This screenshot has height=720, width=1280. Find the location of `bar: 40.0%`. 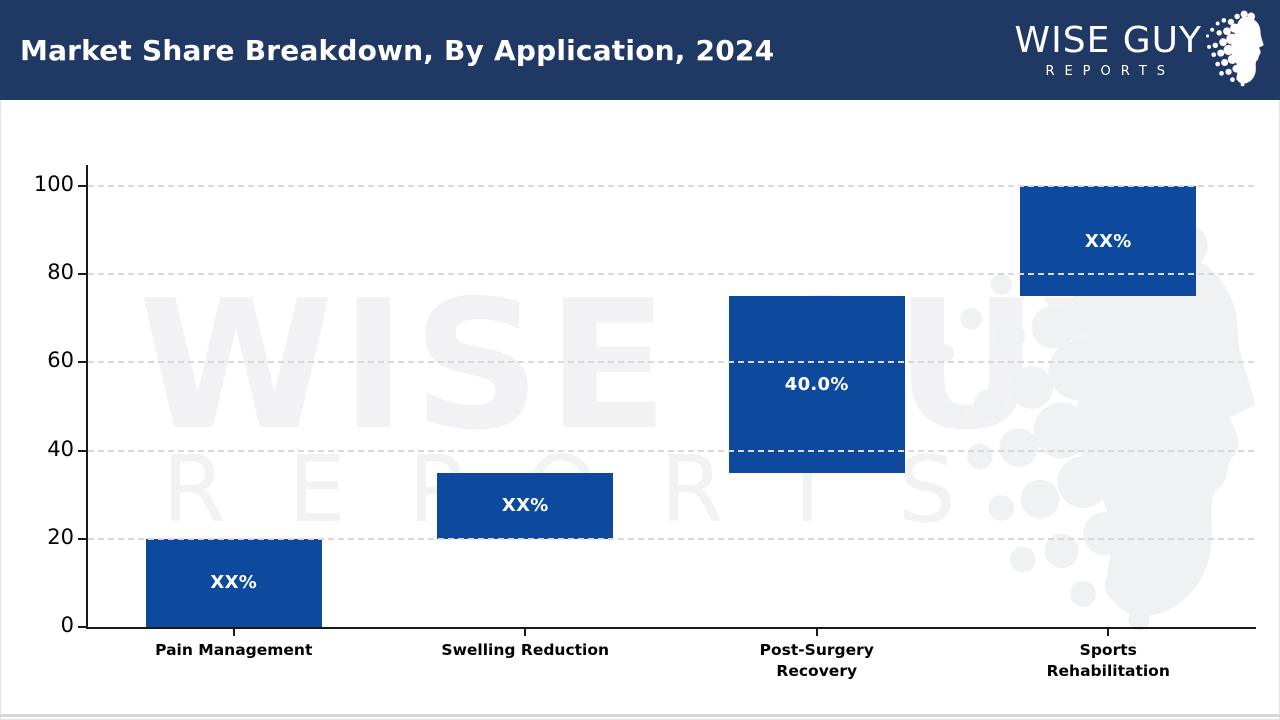

bar: 40.0% is located at coordinates (816, 384).